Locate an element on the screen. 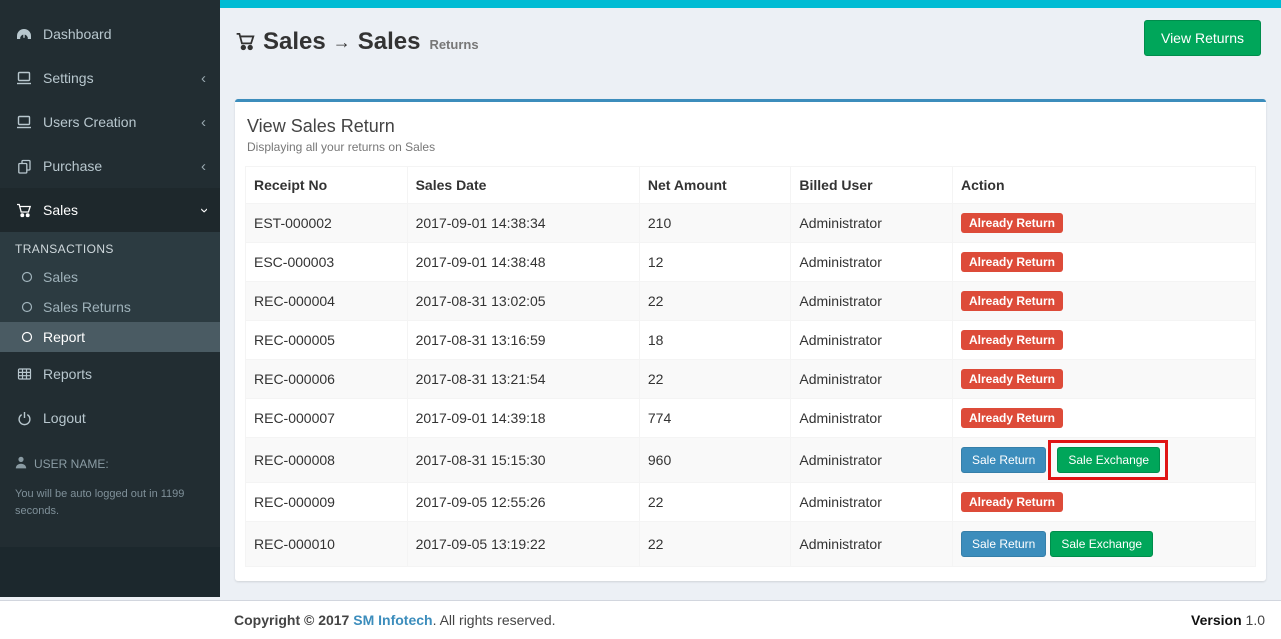 This screenshot has height=639, width=1281. submenu-item-sales: Sales is located at coordinates (110, 277).